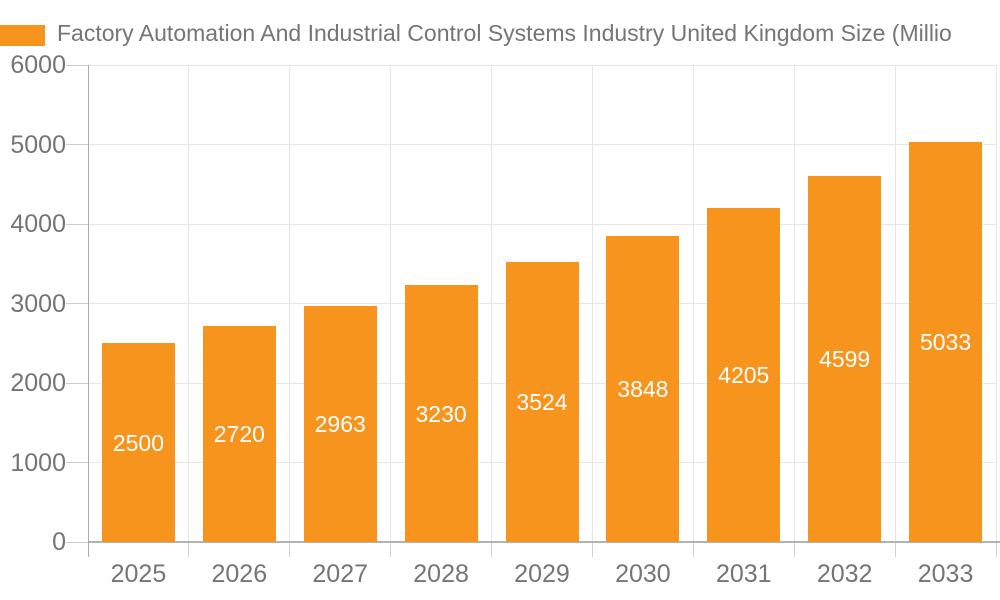  I want to click on bar-value-label: 3230, so click(441, 413).